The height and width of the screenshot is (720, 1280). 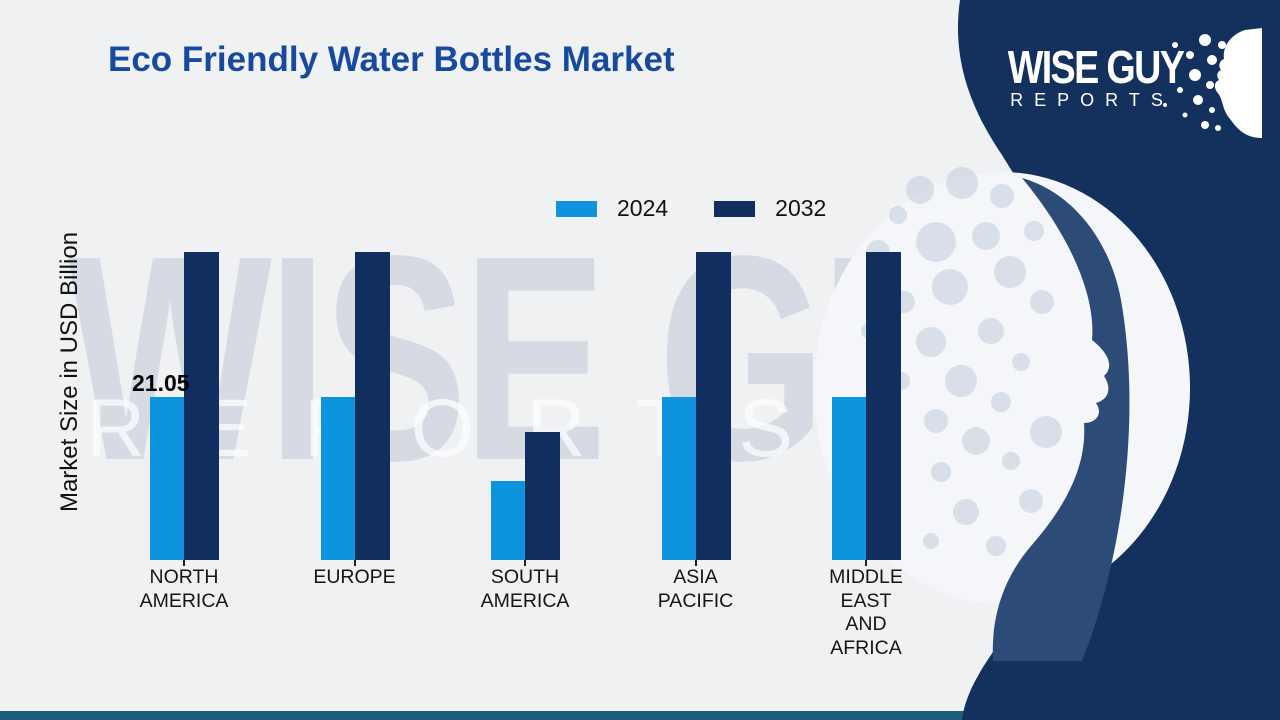 I want to click on bar-2032-middle-east-and-africa, so click(x=883, y=406).